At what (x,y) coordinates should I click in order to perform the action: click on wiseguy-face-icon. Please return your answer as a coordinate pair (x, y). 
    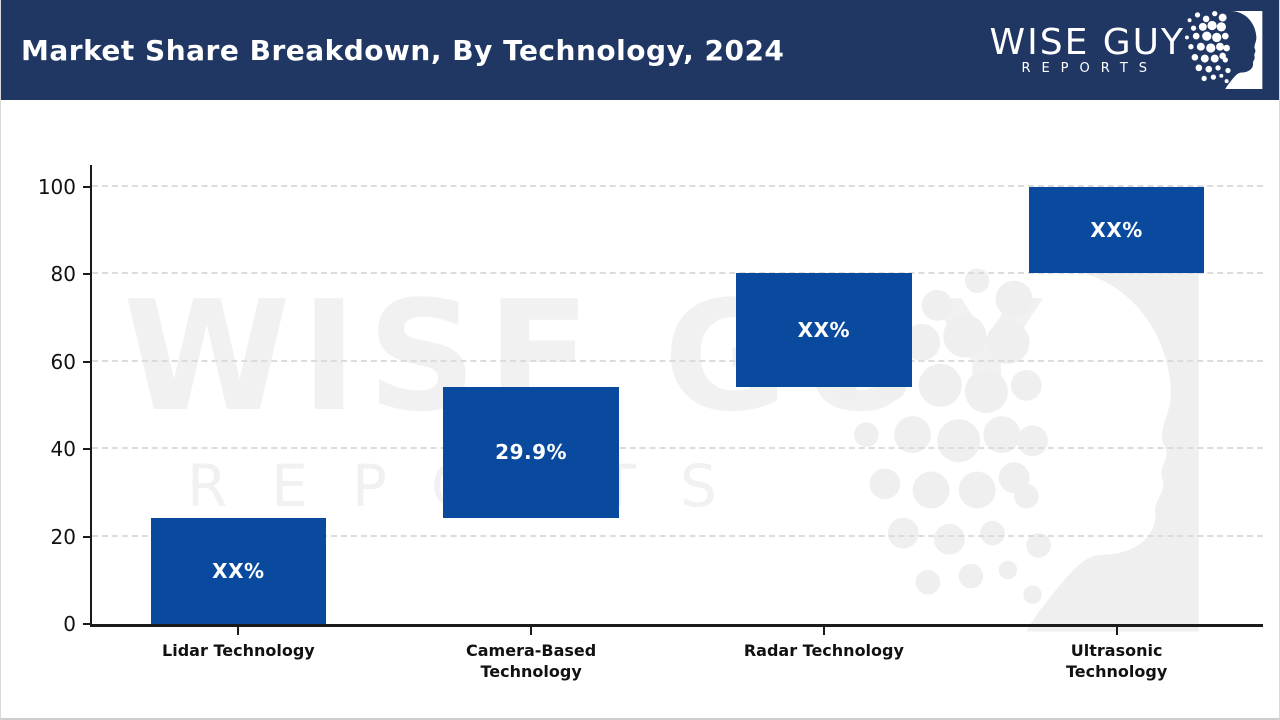
    Looking at the image, I should click on (1223, 50).